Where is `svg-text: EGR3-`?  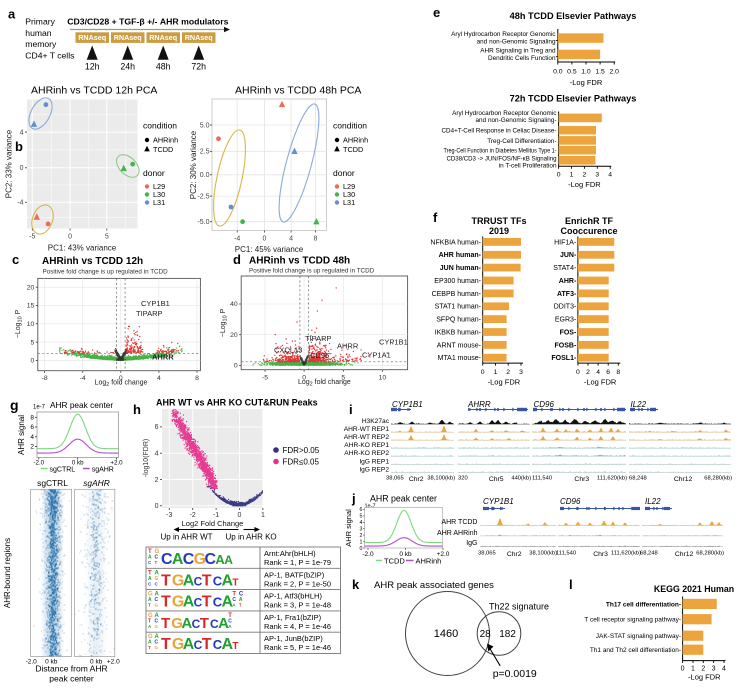 svg-text: EGR3- is located at coordinates (566, 320).